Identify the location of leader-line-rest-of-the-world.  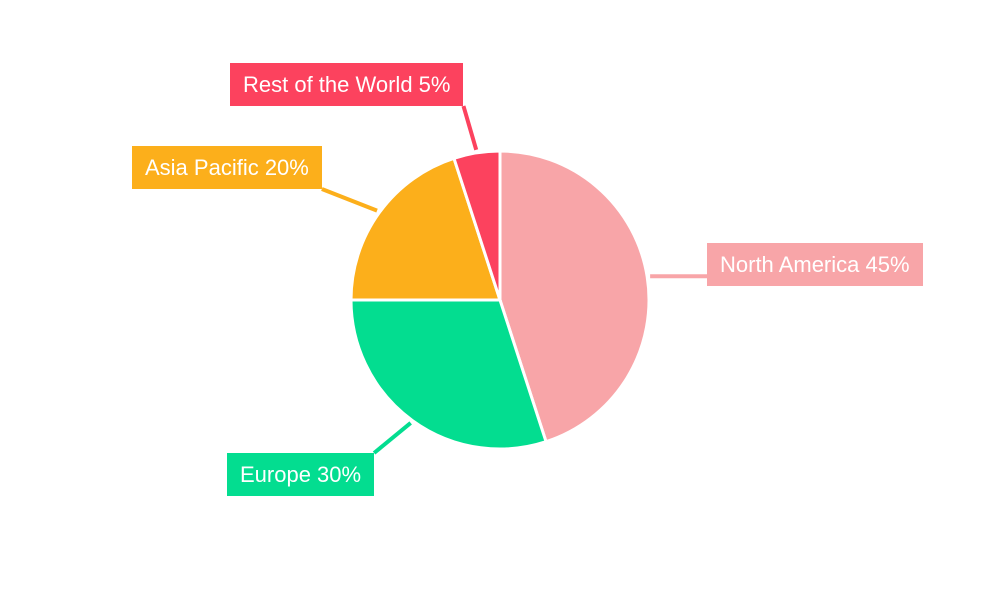
(470, 128).